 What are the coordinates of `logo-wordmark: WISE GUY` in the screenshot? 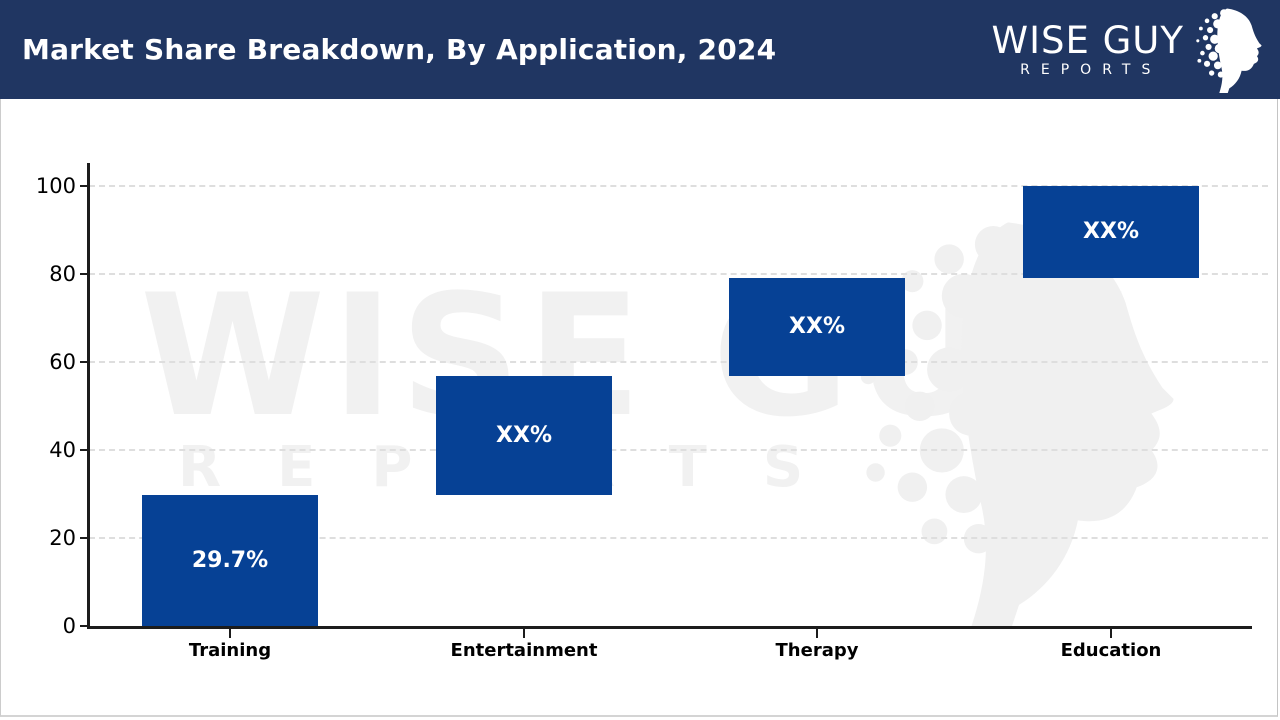 It's located at (1087, 40).